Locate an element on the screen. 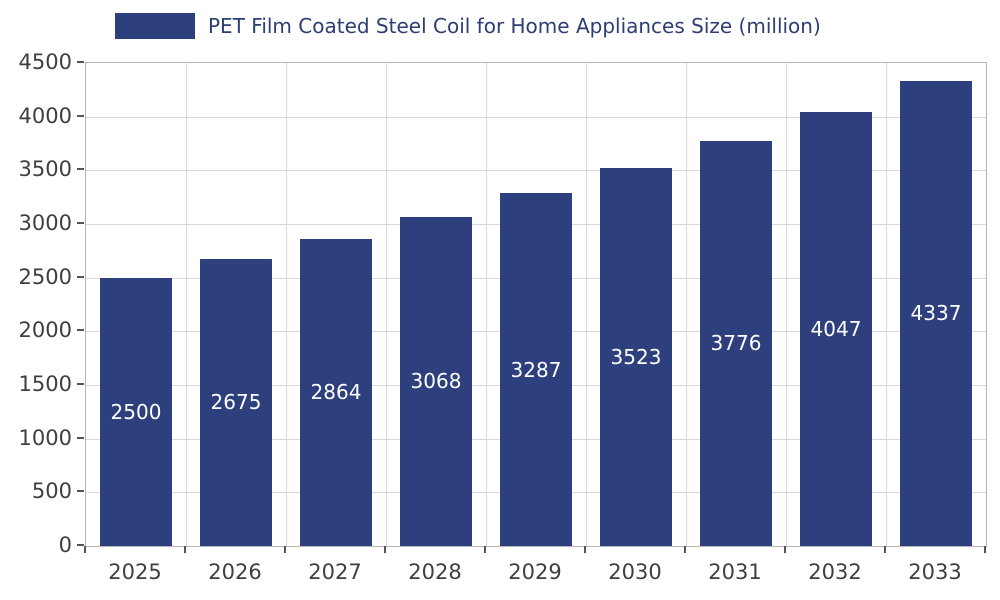  x-tick-label: 2029 is located at coordinates (535, 572).